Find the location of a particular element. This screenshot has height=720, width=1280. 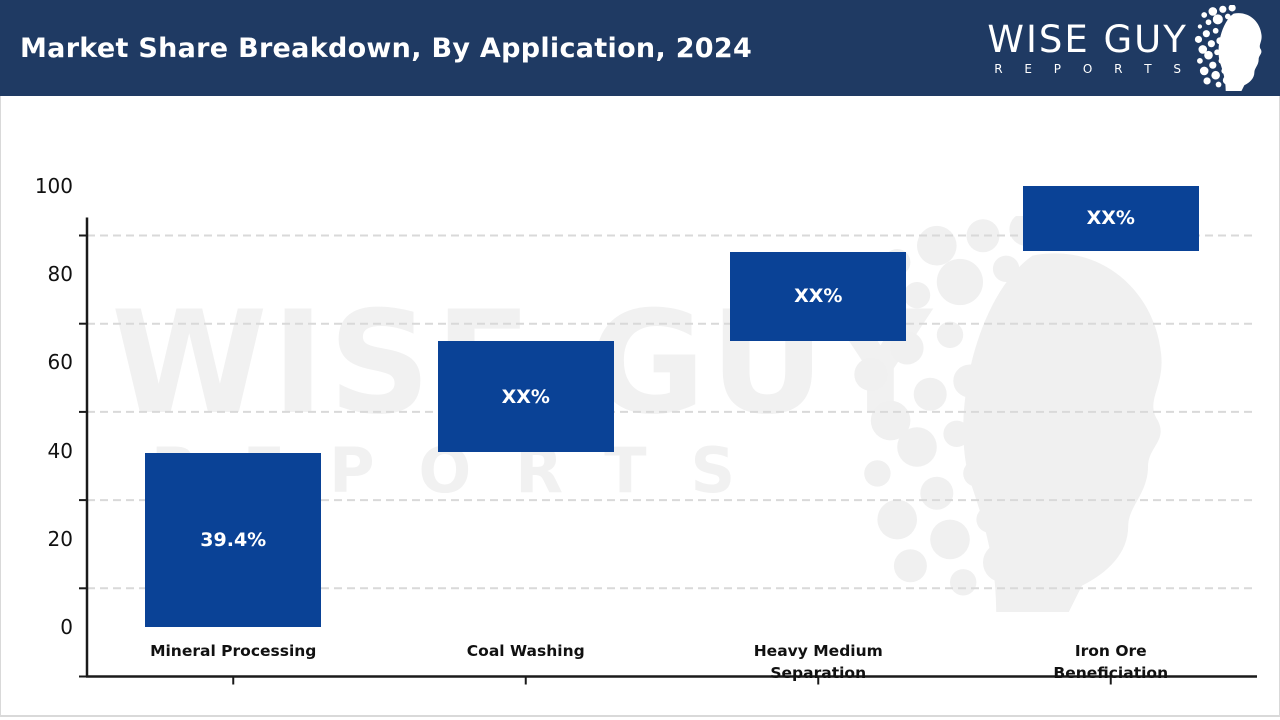

y-tick-label-80: 80 is located at coordinates (60, 274).